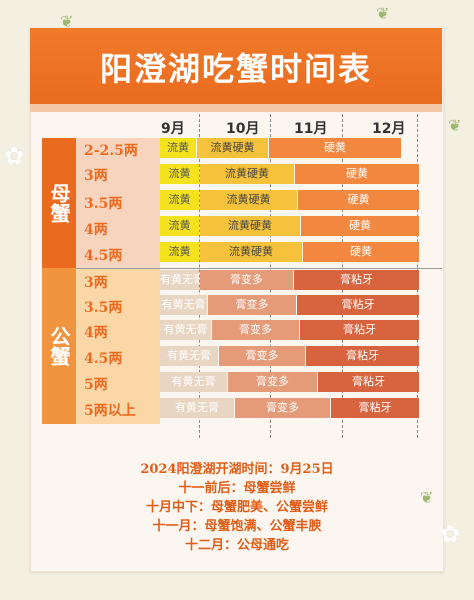 Image resolution: width=474 pixels, height=600 pixels. I want to click on mother-label-band, so click(118, 203).